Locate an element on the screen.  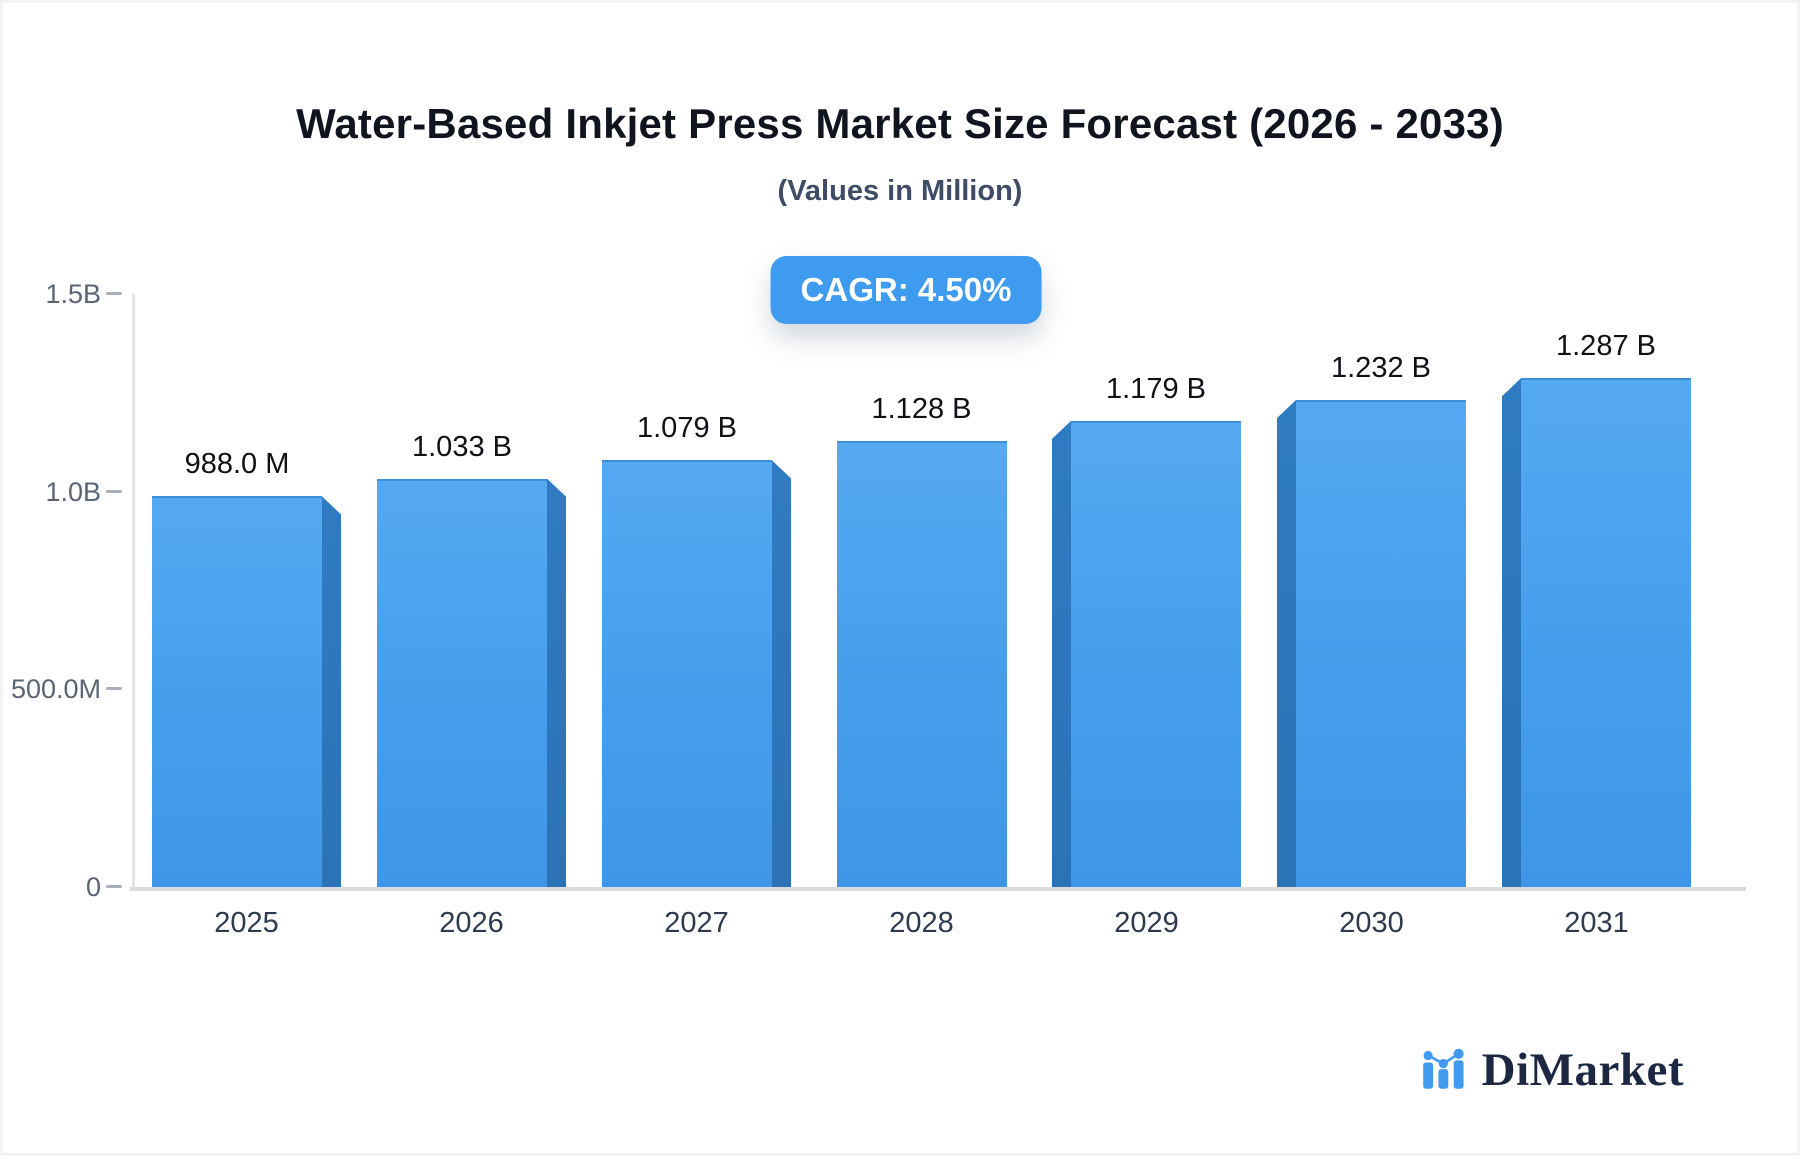
x-axis-label: 2025 is located at coordinates (246, 923).